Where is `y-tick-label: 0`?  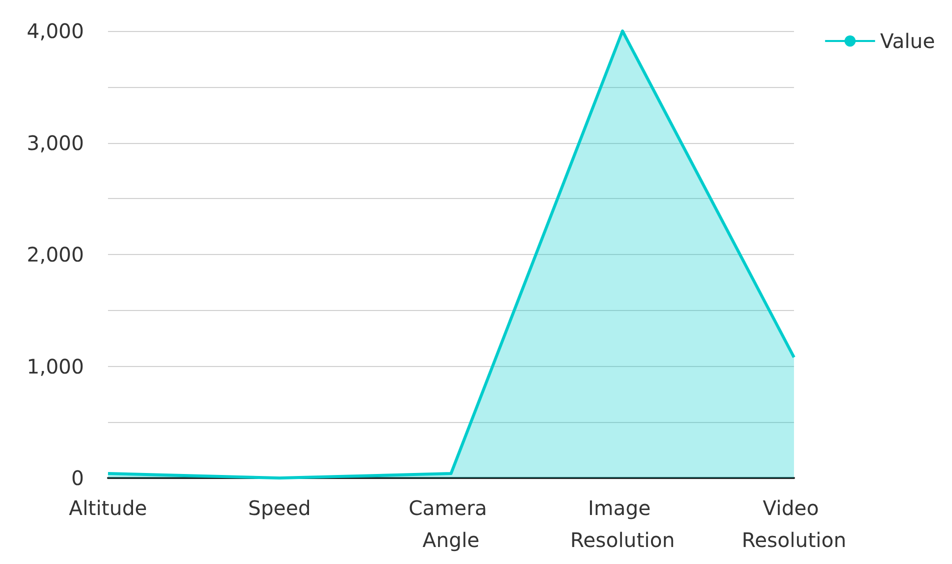 y-tick-label: 0 is located at coordinates (77, 478).